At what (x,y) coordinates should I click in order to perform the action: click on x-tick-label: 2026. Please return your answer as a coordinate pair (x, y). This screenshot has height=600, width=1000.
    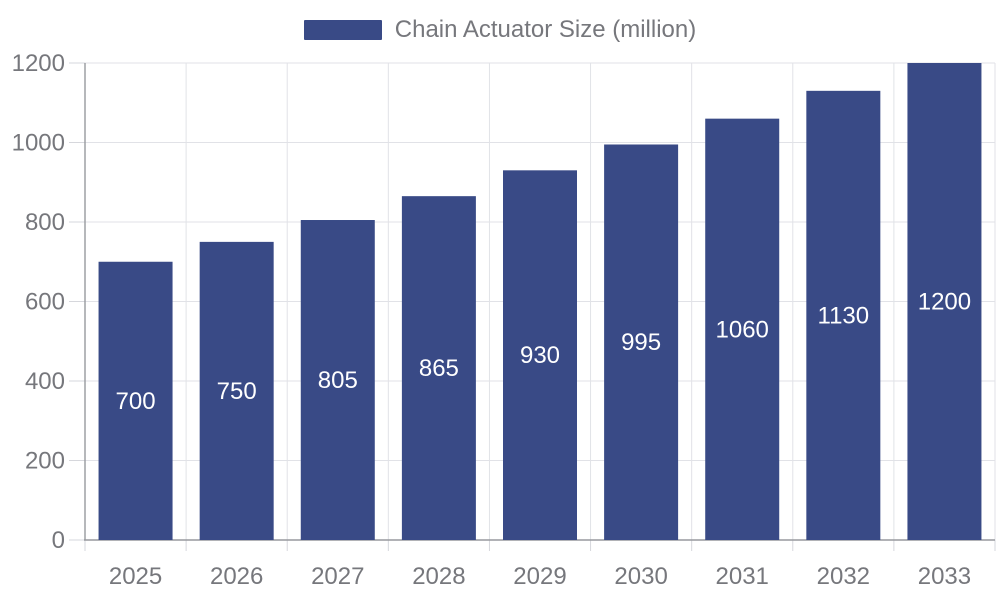
    Looking at the image, I should click on (236, 576).